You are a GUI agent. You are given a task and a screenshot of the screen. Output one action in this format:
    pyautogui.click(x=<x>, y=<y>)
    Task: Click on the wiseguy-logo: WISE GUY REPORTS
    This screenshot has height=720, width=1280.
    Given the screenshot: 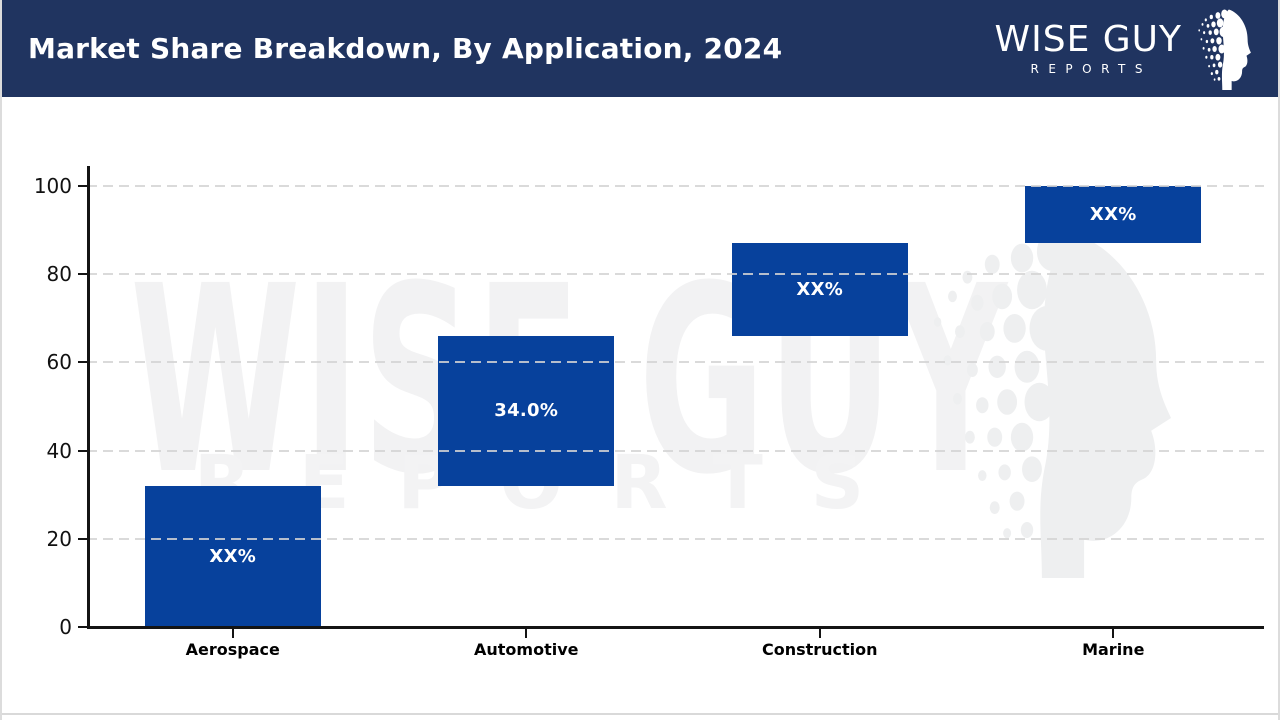 What is the action you would take?
    pyautogui.click(x=1124, y=49)
    